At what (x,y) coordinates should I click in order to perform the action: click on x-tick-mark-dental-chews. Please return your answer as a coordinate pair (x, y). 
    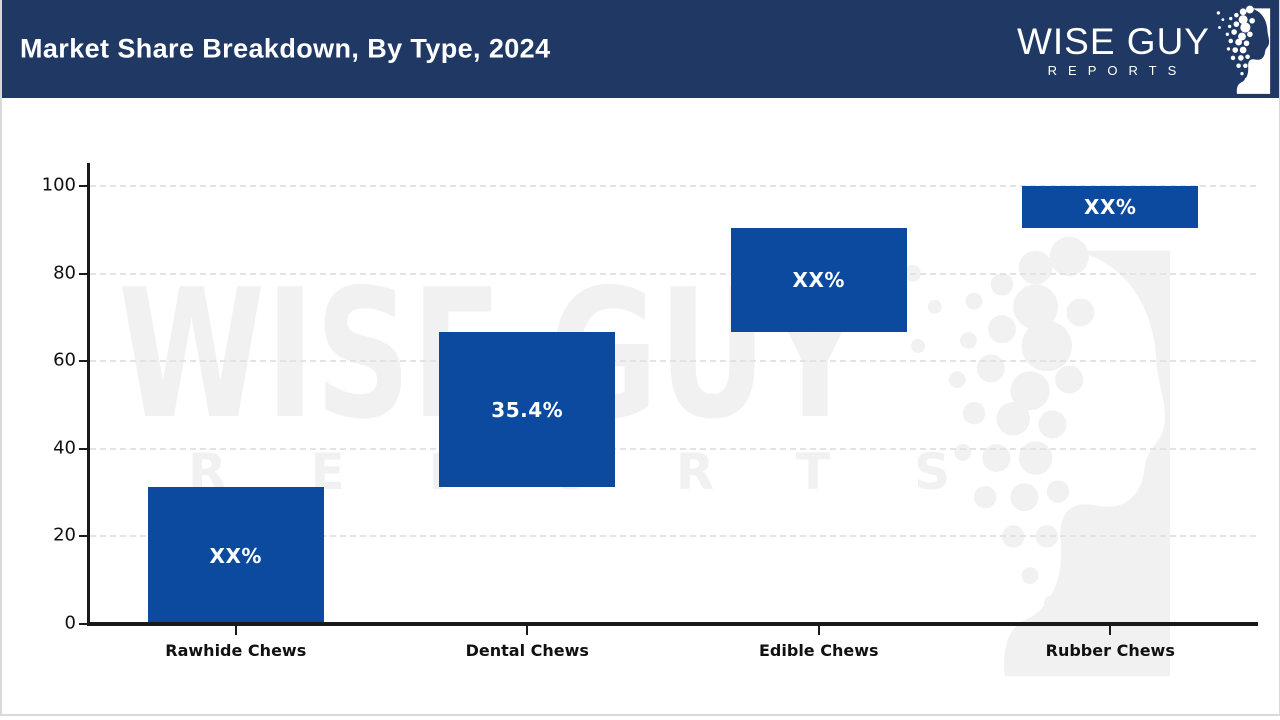
    Looking at the image, I should click on (527, 630).